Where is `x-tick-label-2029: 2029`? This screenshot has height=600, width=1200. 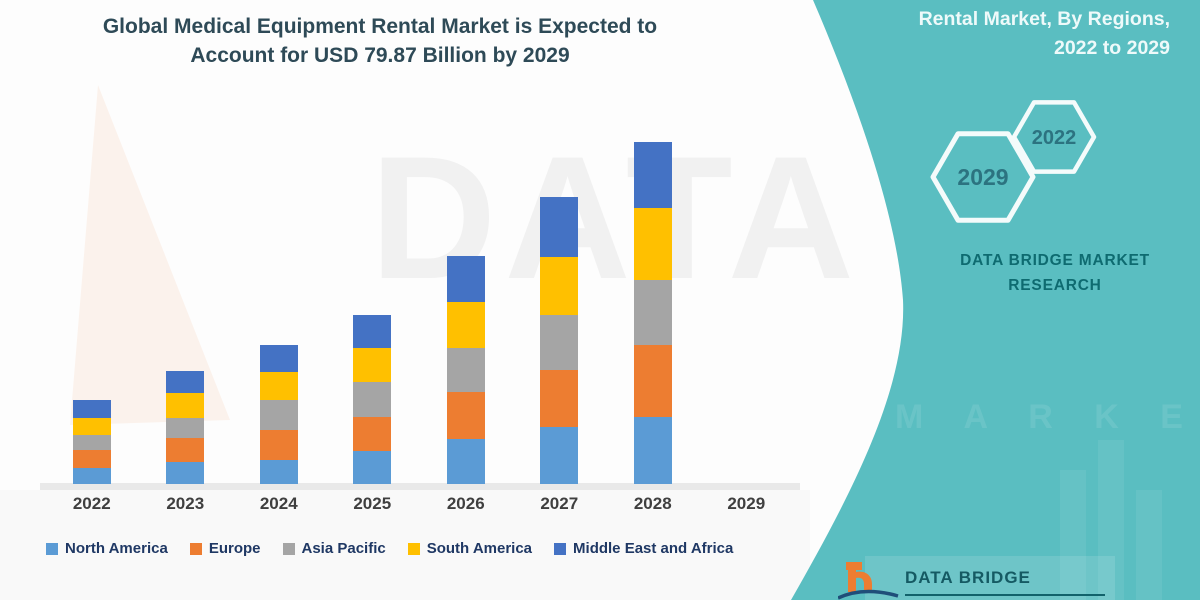 x-tick-label-2029: 2029 is located at coordinates (746, 503).